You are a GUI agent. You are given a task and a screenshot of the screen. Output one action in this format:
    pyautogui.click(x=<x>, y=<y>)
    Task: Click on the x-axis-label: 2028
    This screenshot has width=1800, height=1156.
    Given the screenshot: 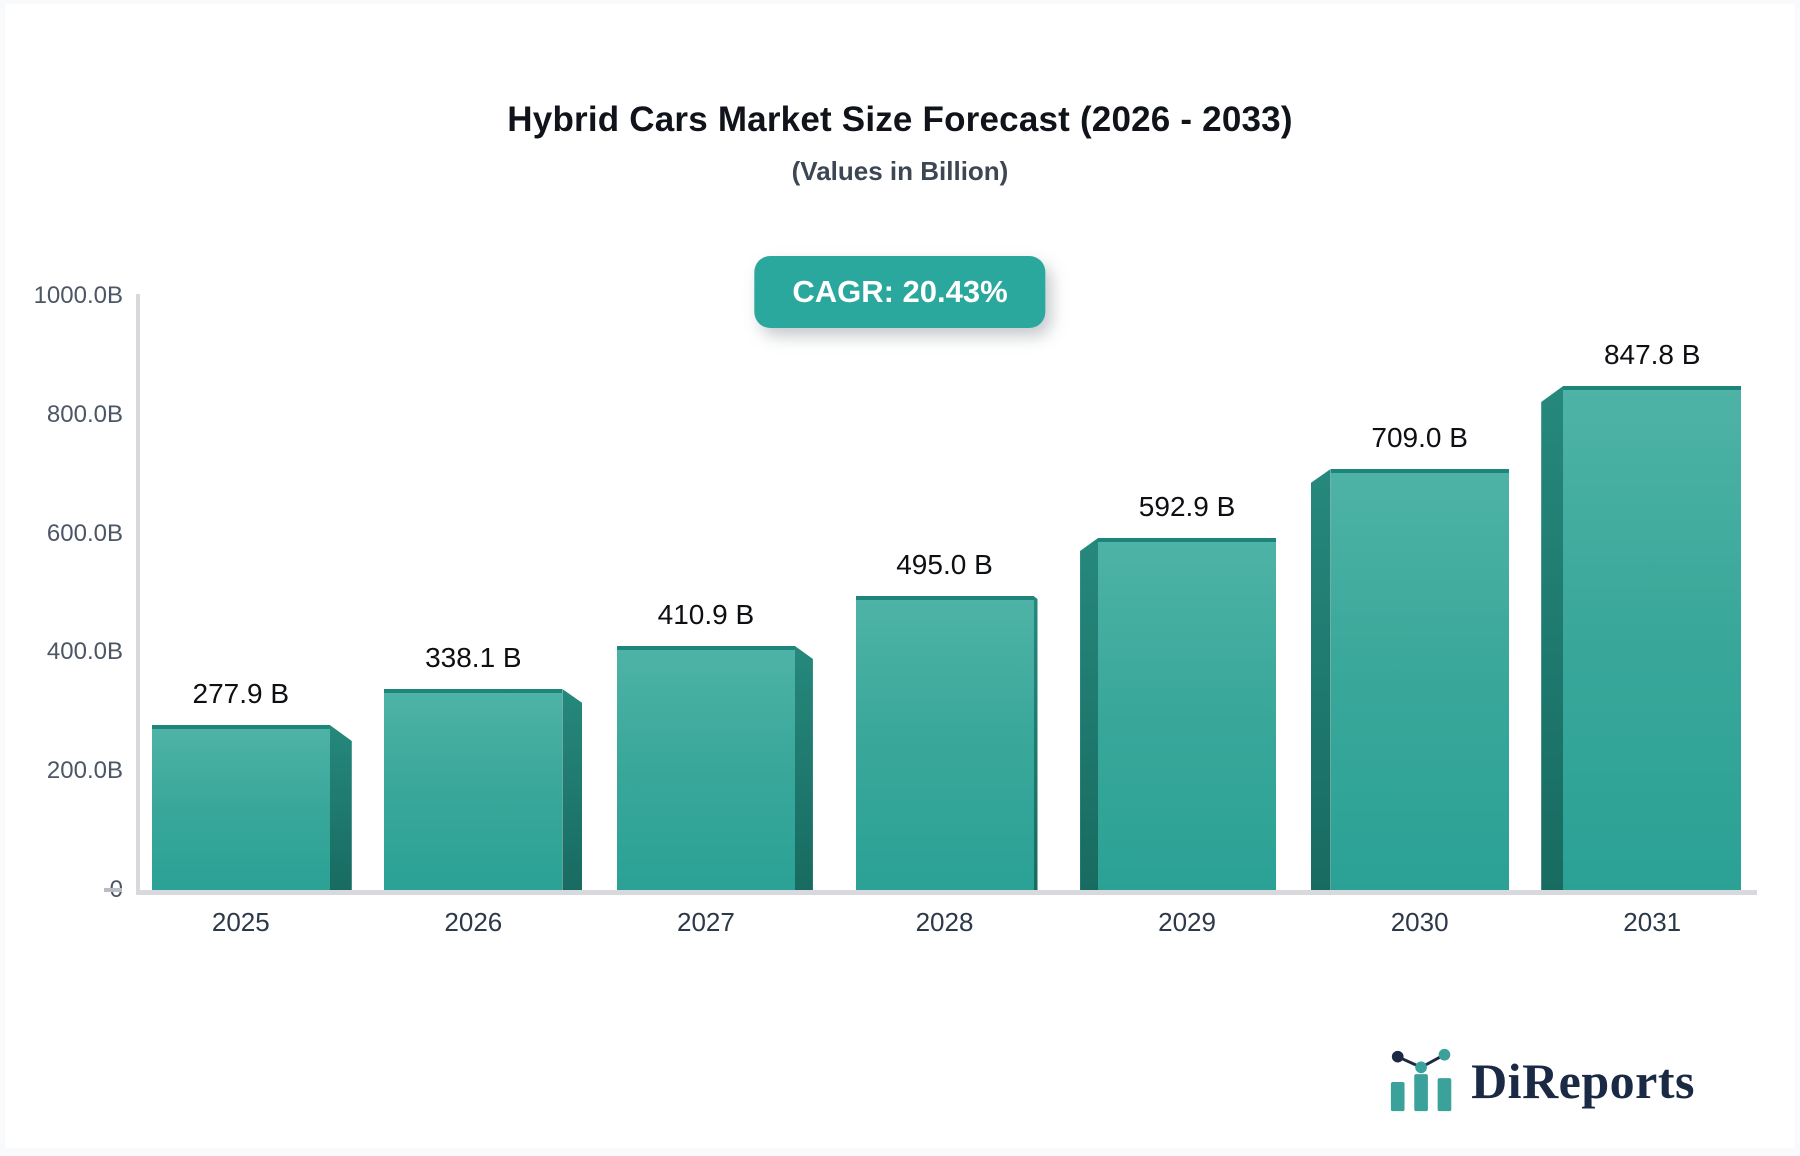 What is the action you would take?
    pyautogui.click(x=944, y=922)
    